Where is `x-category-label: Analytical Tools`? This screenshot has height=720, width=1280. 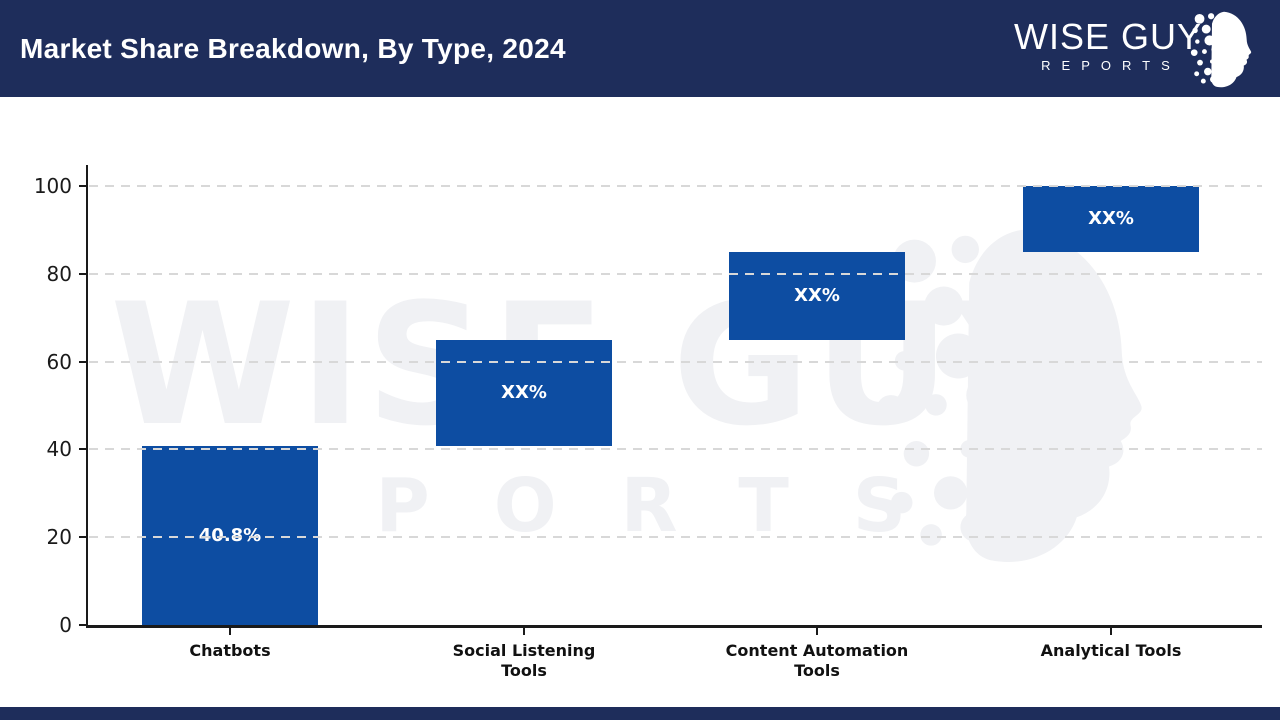
x-category-label: Analytical Tools is located at coordinates (1111, 651).